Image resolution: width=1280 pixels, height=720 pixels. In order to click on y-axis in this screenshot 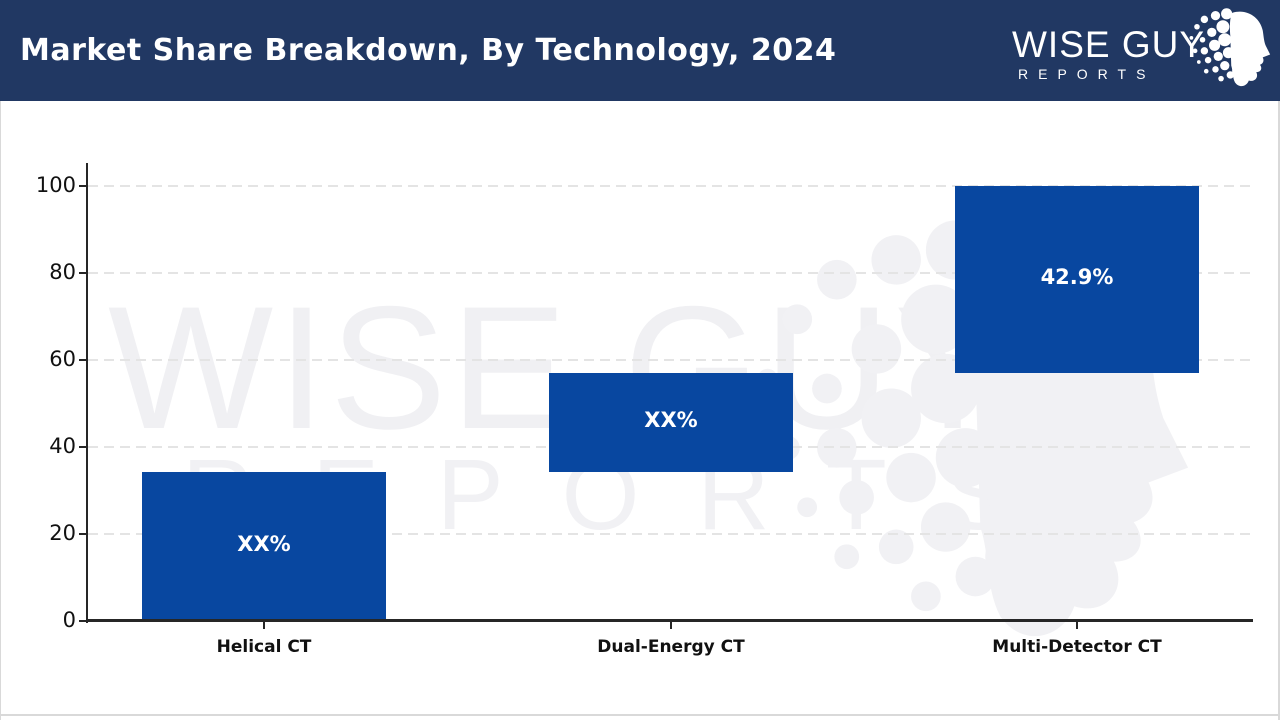, I will do `click(87, 393)`.